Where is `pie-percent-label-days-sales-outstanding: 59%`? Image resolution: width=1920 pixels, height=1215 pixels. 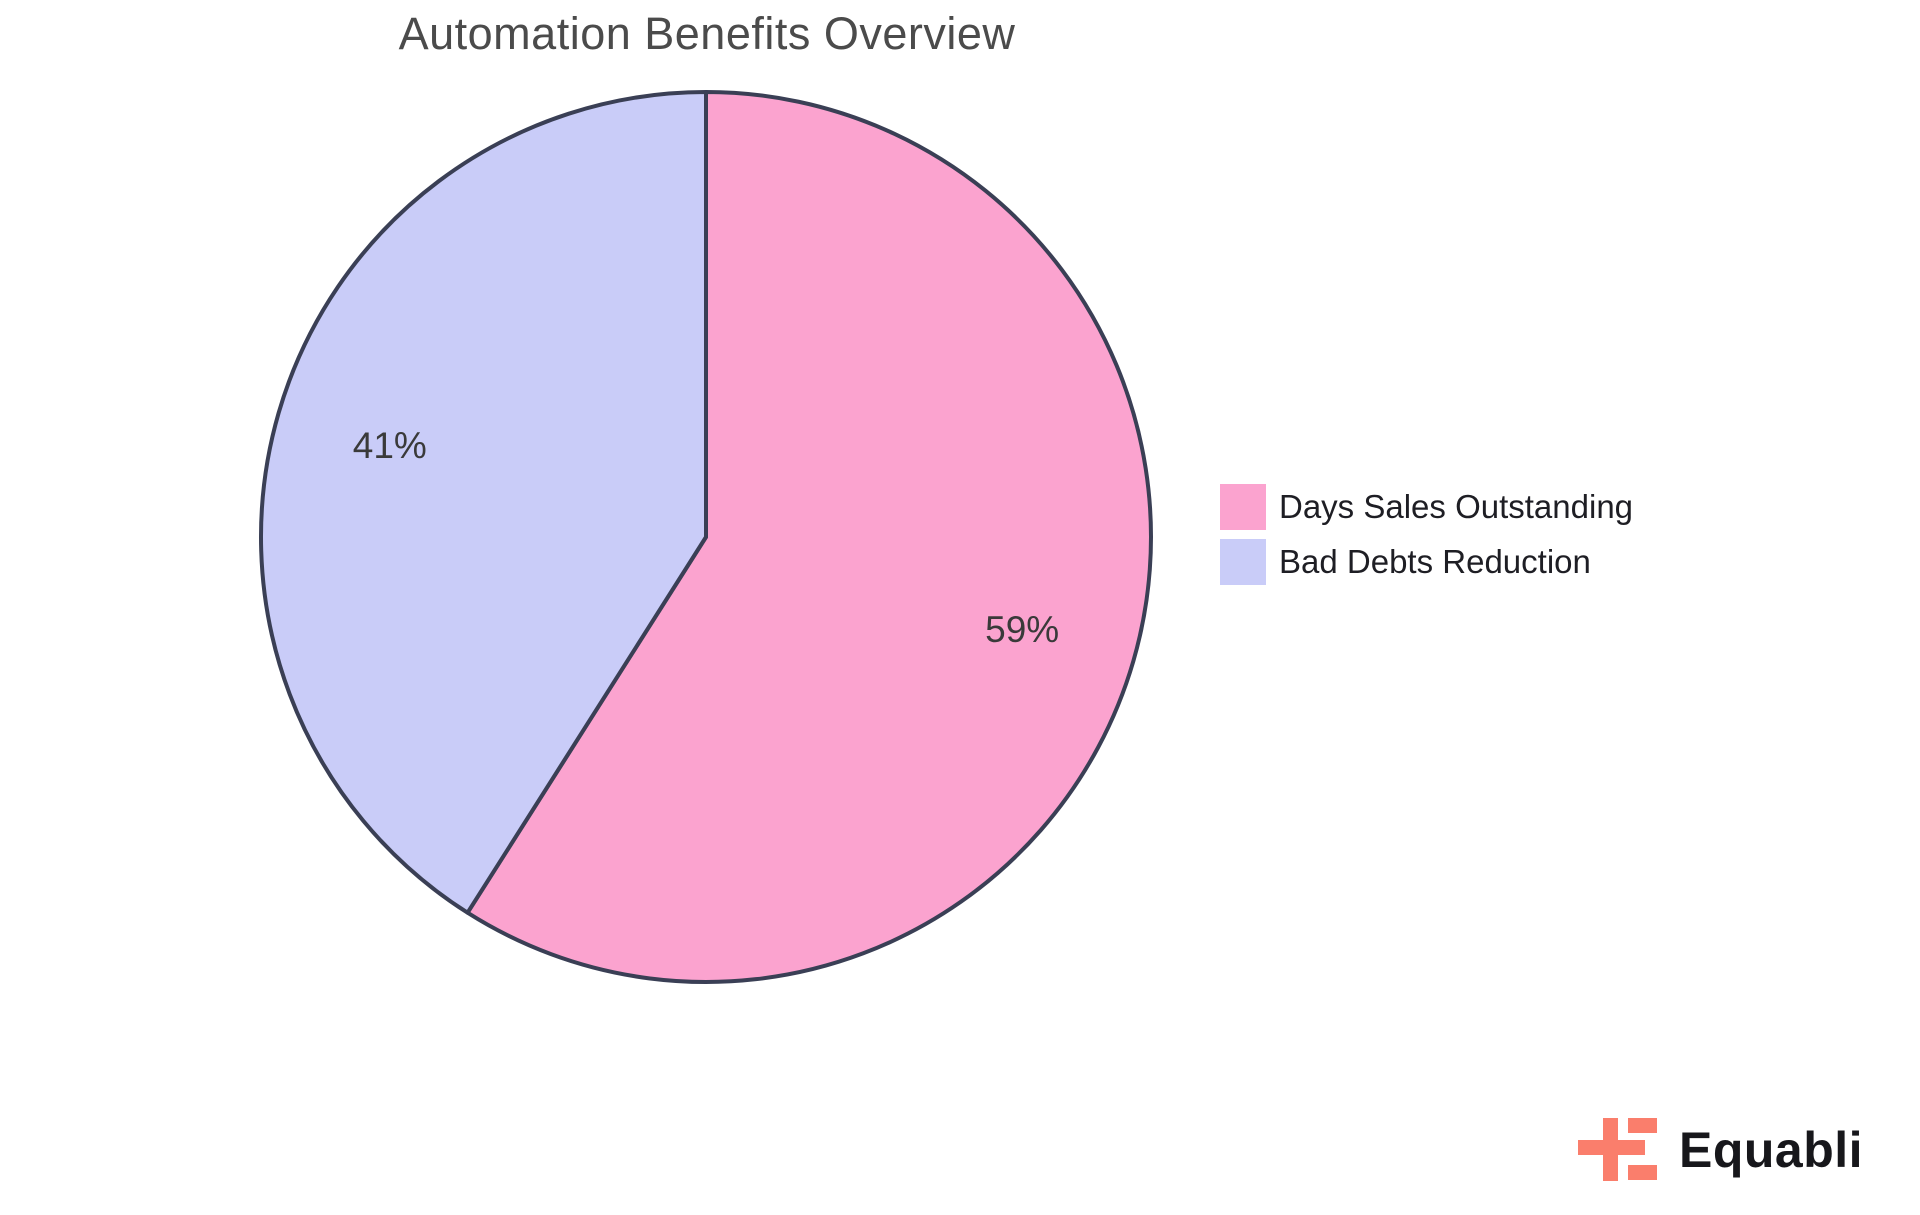
pie-percent-label-days-sales-outstanding: 59% is located at coordinates (1022, 629).